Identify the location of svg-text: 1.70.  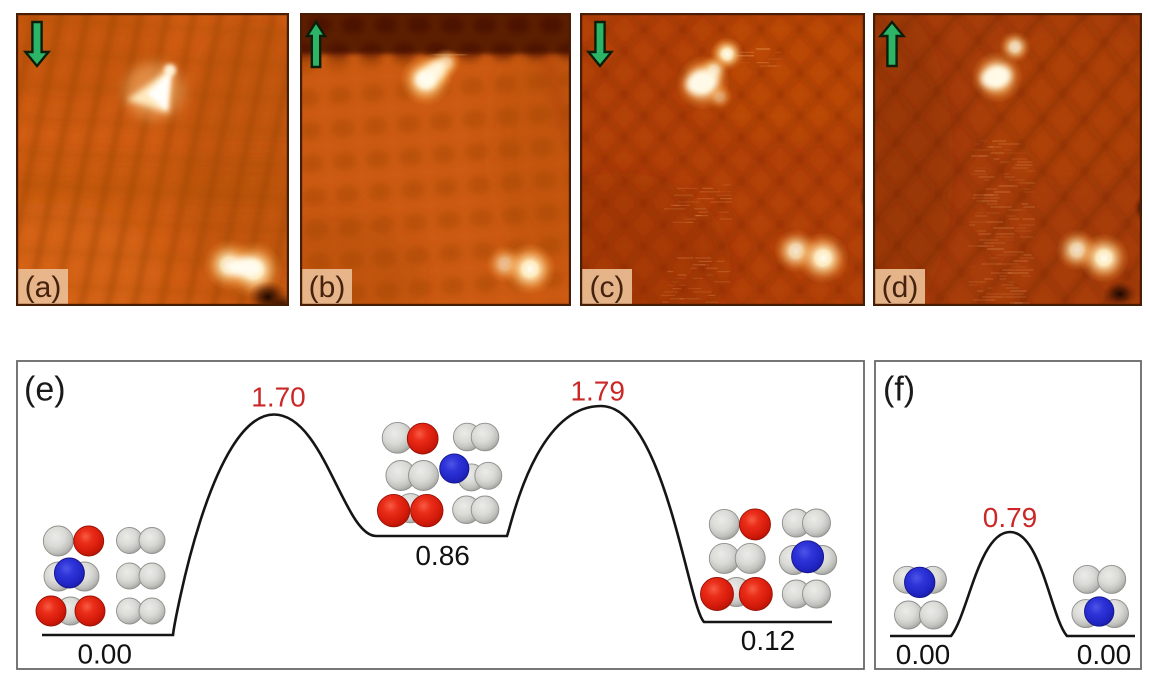
(278, 396).